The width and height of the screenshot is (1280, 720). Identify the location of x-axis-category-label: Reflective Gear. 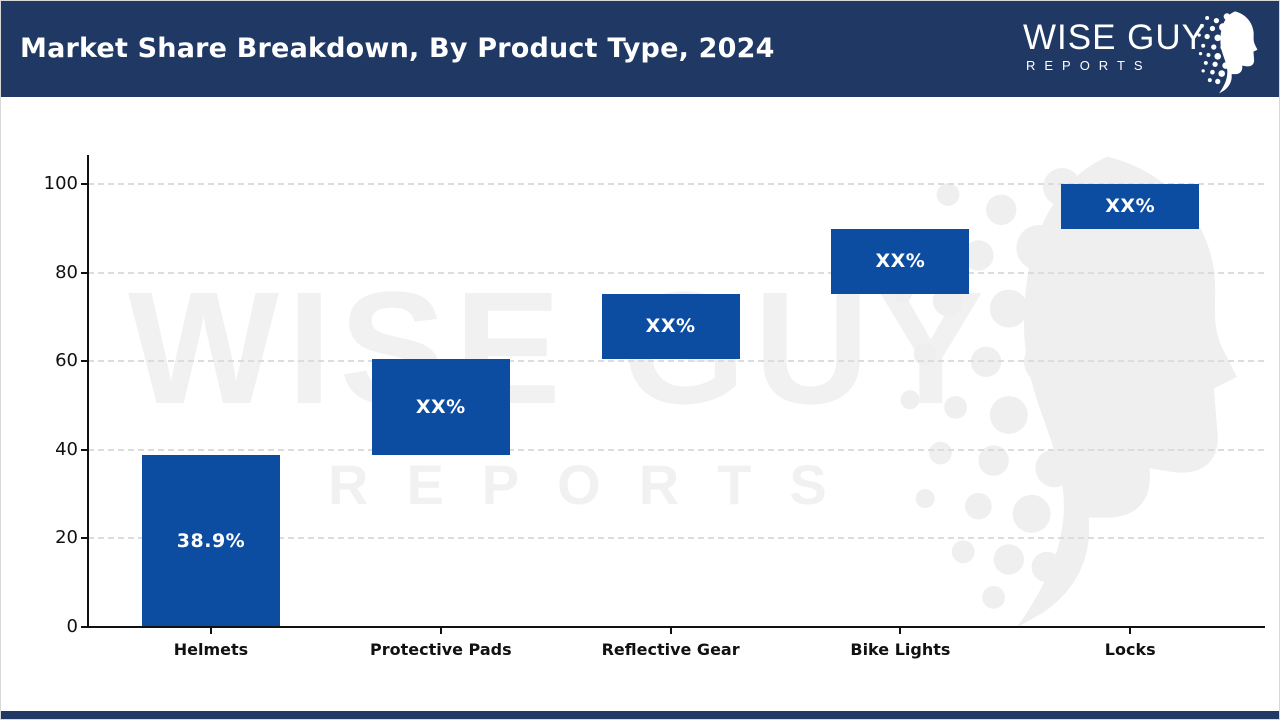
(670, 649).